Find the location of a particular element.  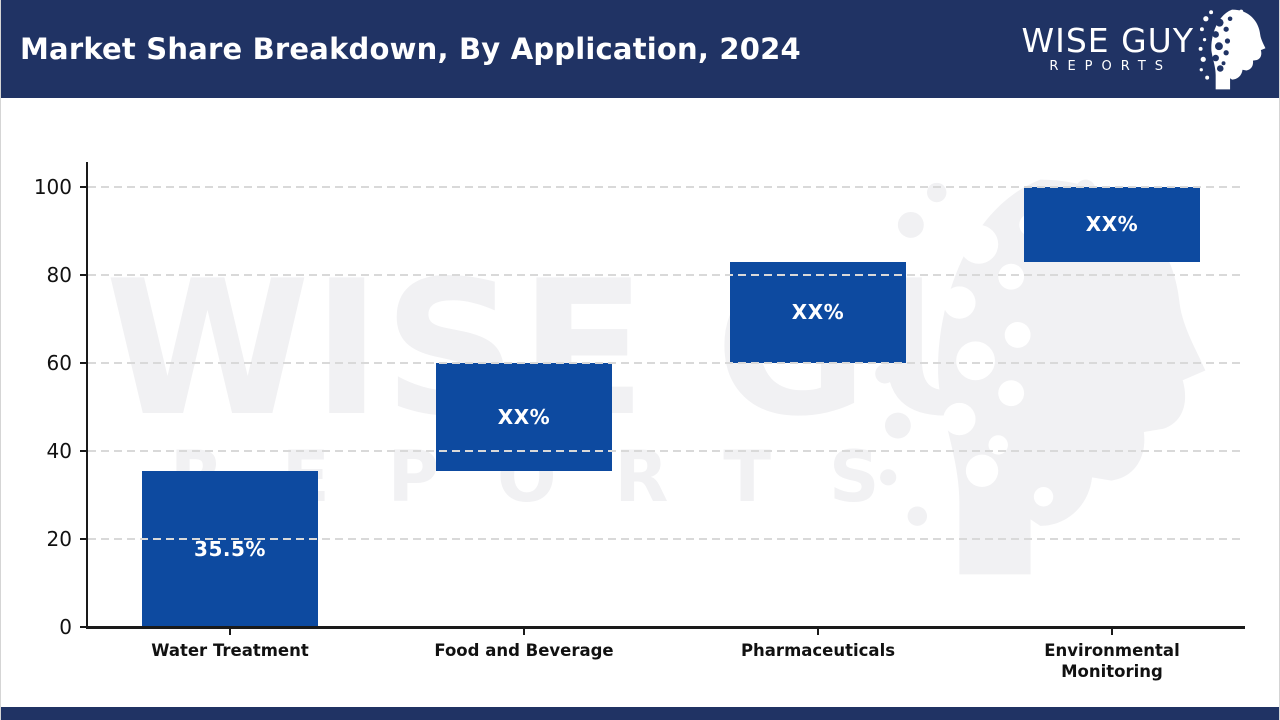

y-axis-tick-label: 80 is located at coordinates (59, 275).